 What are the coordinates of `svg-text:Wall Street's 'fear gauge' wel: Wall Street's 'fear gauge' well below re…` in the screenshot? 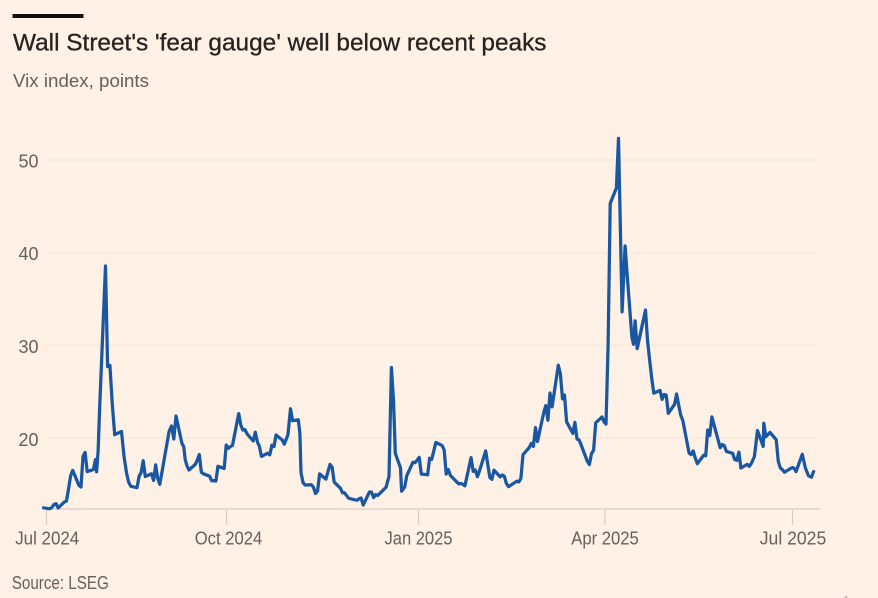 It's located at (280, 43).